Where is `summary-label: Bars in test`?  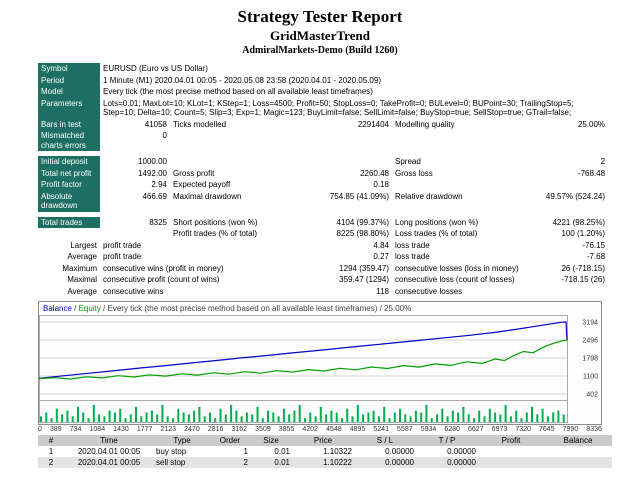 summary-label: Bars in test is located at coordinates (69, 124).